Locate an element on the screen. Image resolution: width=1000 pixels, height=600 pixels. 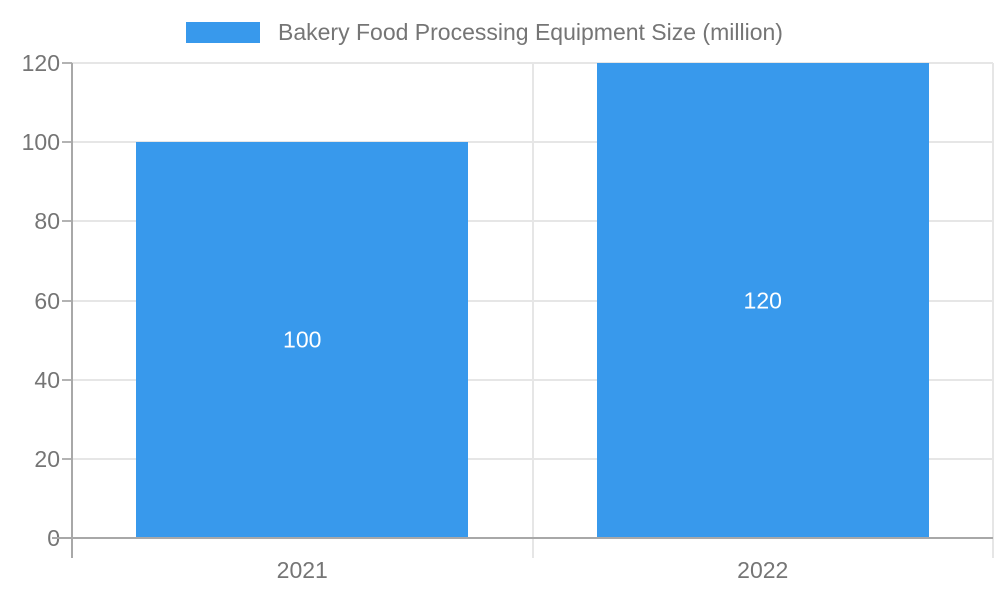
x-axis-line is located at coordinates (522, 538).